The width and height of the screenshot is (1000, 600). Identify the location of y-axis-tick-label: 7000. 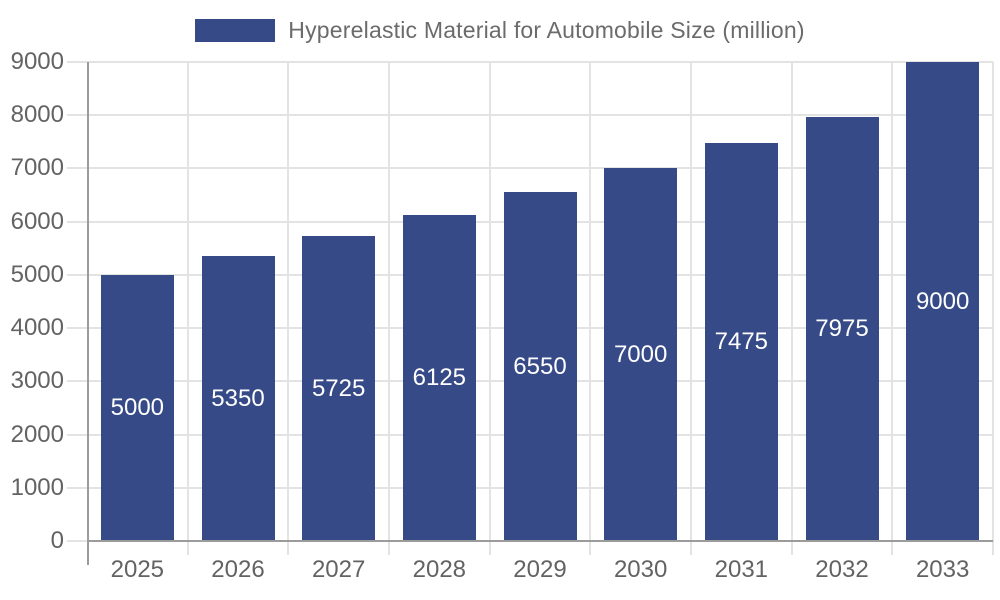
(37, 168).